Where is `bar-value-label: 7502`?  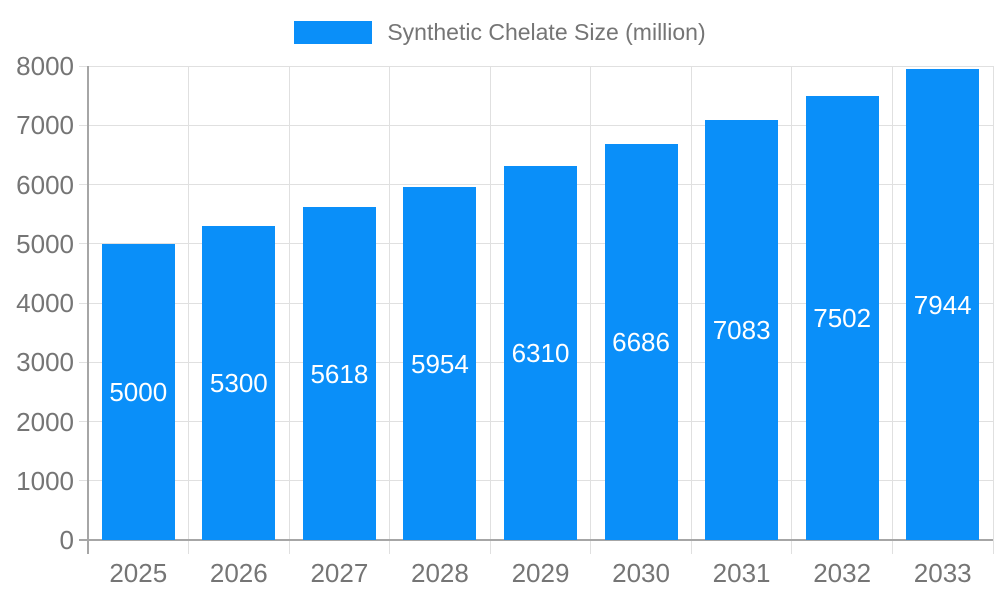
bar-value-label: 7502 is located at coordinates (842, 317).